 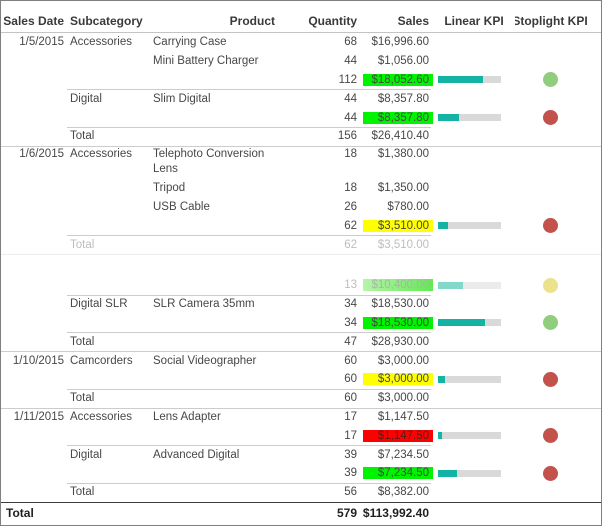 I want to click on table-row: Digital Advanced Digital 39 $7,234.50, so click(x=301, y=454).